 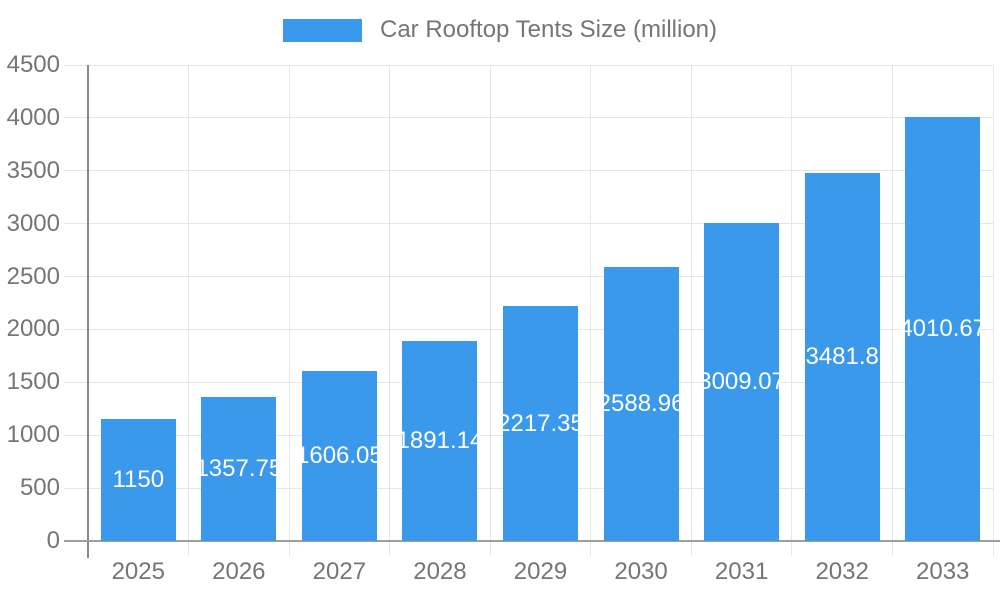 What do you see at coordinates (33, 64) in the screenshot?
I see `y-axis-tick-label: 4500` at bounding box center [33, 64].